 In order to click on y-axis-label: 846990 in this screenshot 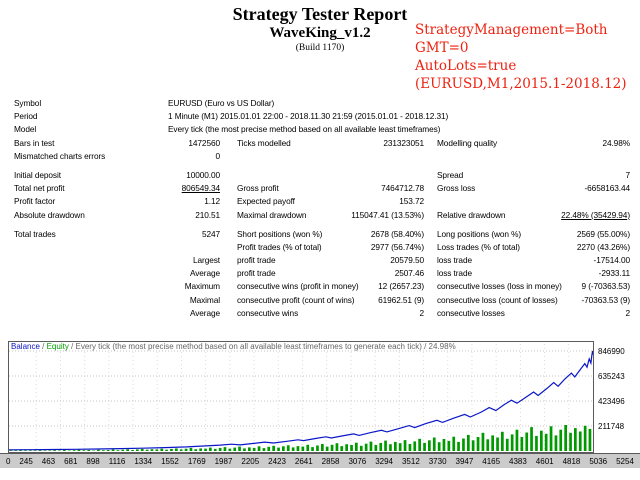, I will do `click(611, 351)`.